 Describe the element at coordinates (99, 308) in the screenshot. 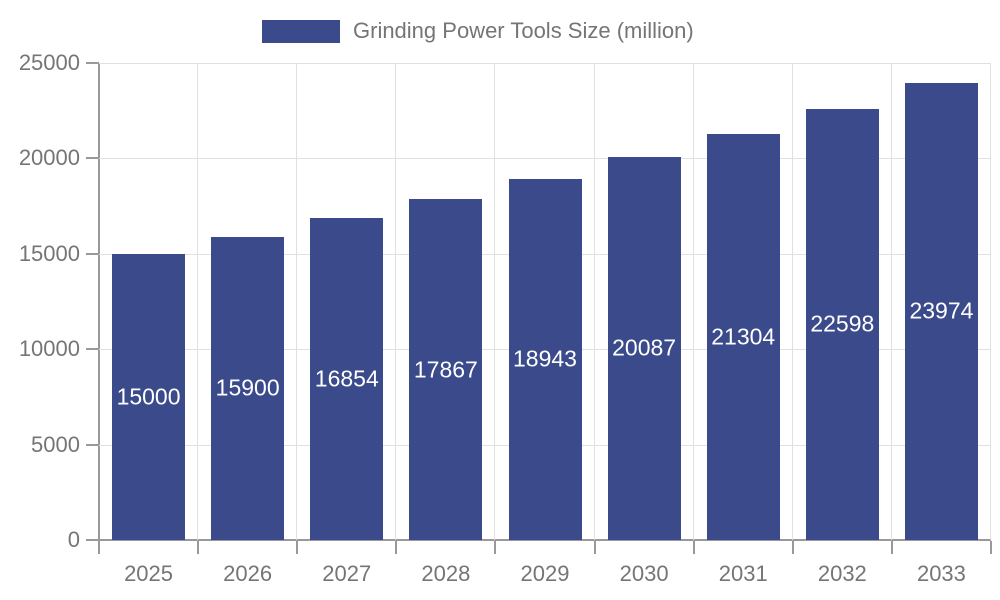

I see `y-axis-line` at that location.